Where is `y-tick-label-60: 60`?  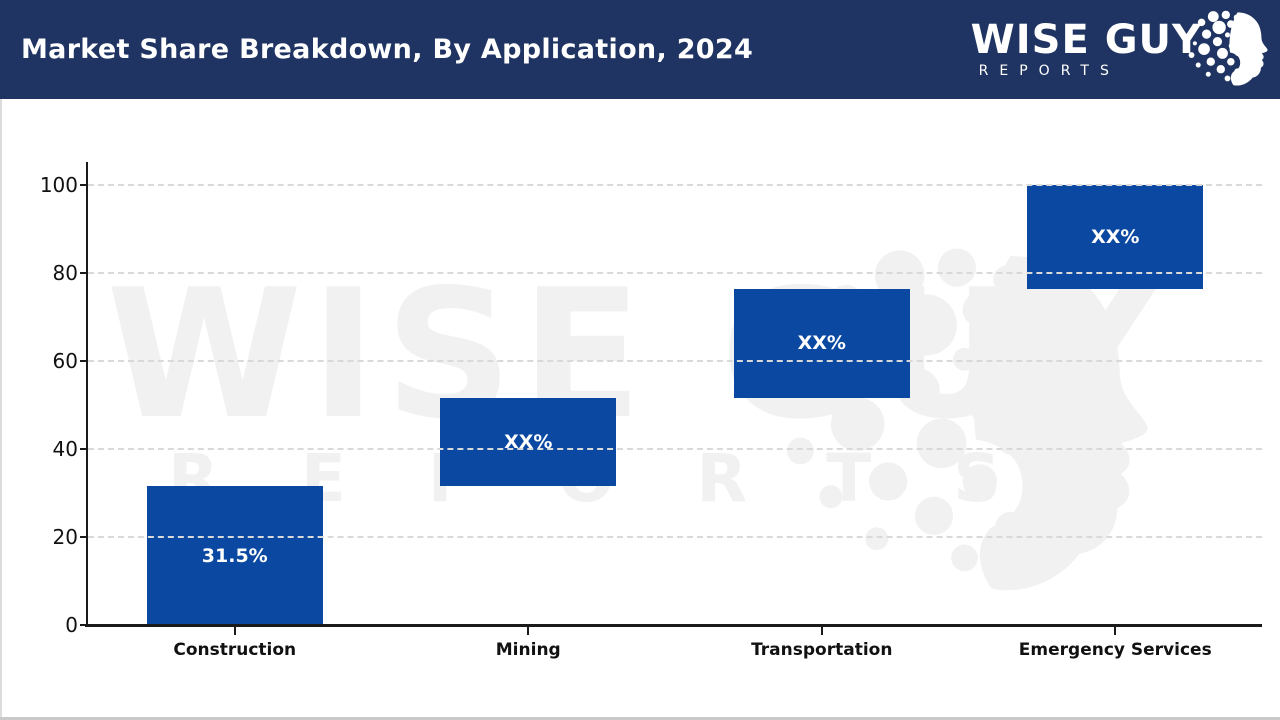
y-tick-label-60: 60 is located at coordinates (65, 361).